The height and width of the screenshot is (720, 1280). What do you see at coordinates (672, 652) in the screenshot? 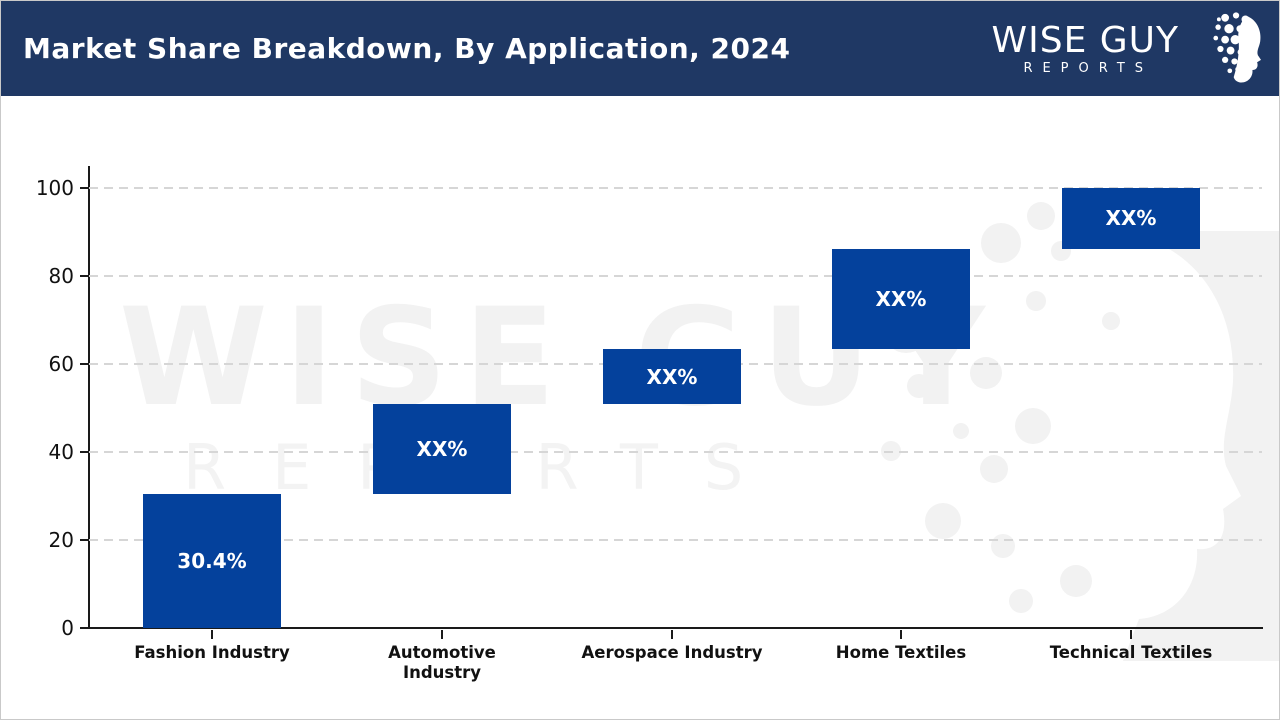
I see `category-label: Aerospace Industry` at bounding box center [672, 652].